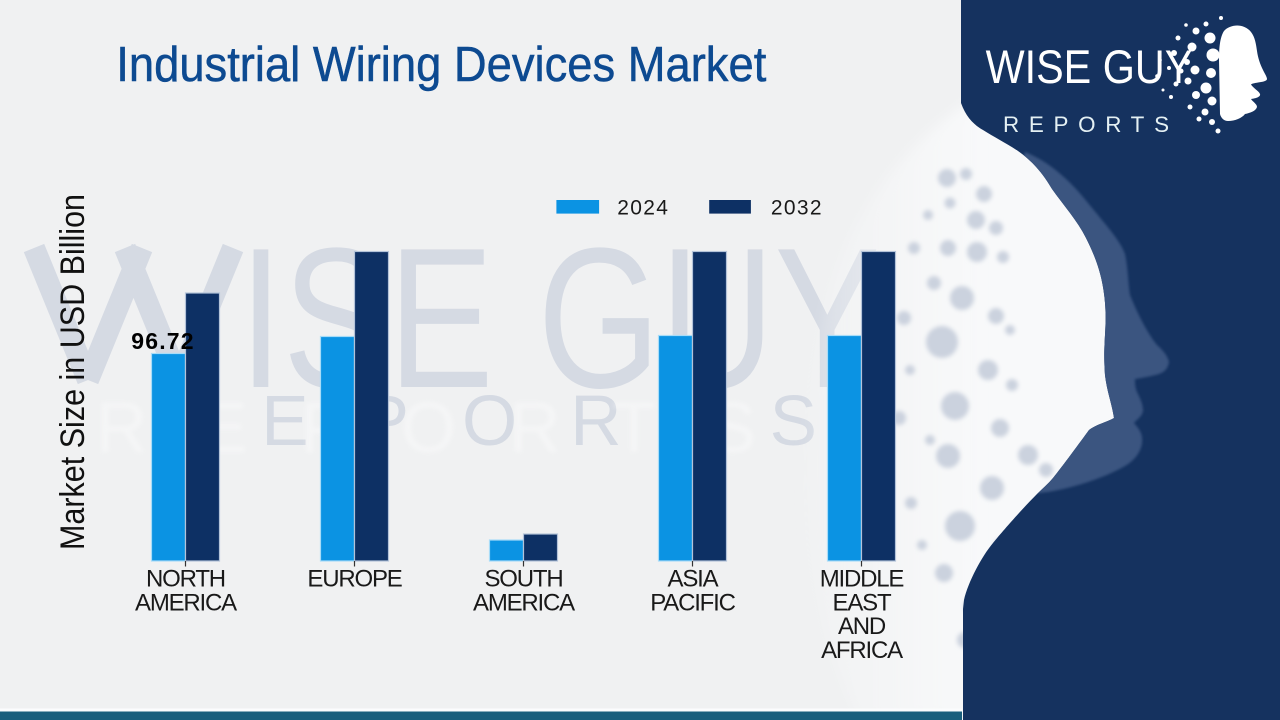 The height and width of the screenshot is (720, 1280). I want to click on svg-text: EUROPE, so click(354, 579).